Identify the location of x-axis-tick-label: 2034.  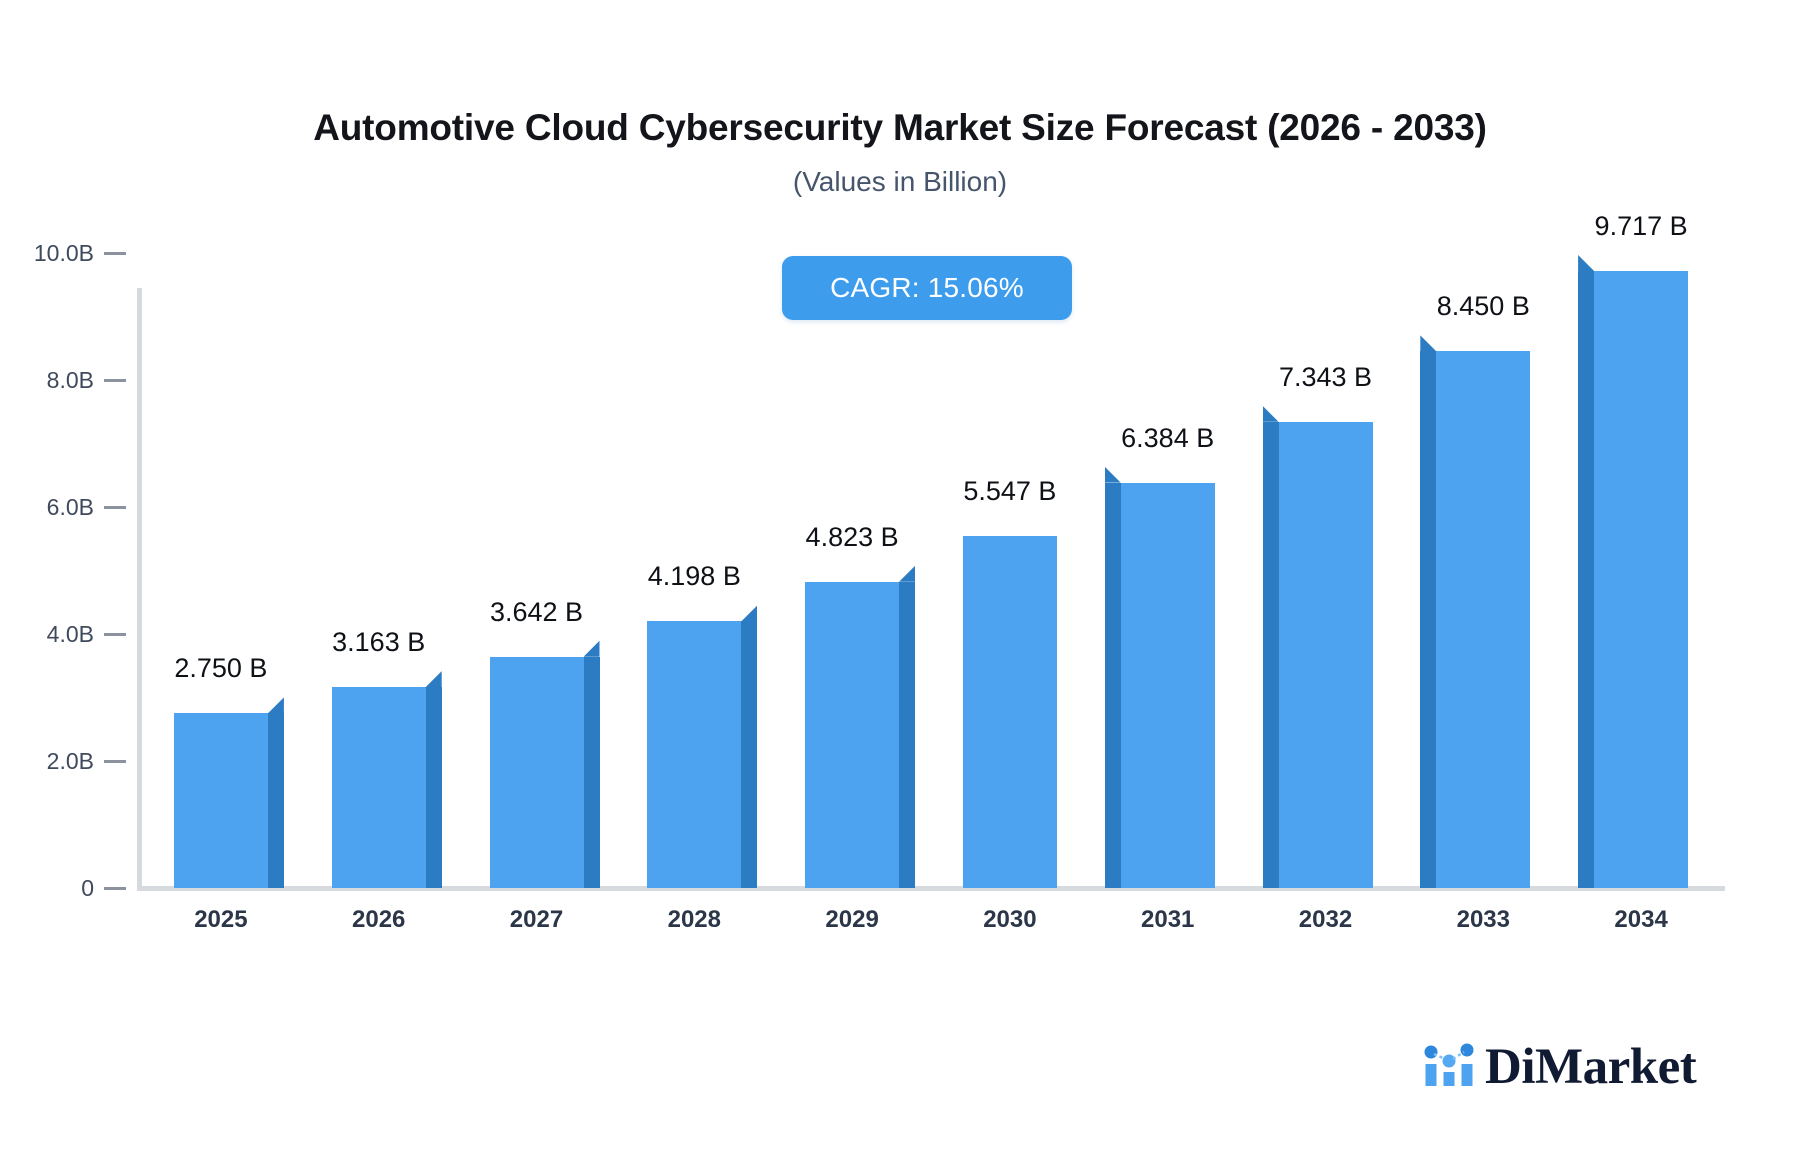
(1641, 919).